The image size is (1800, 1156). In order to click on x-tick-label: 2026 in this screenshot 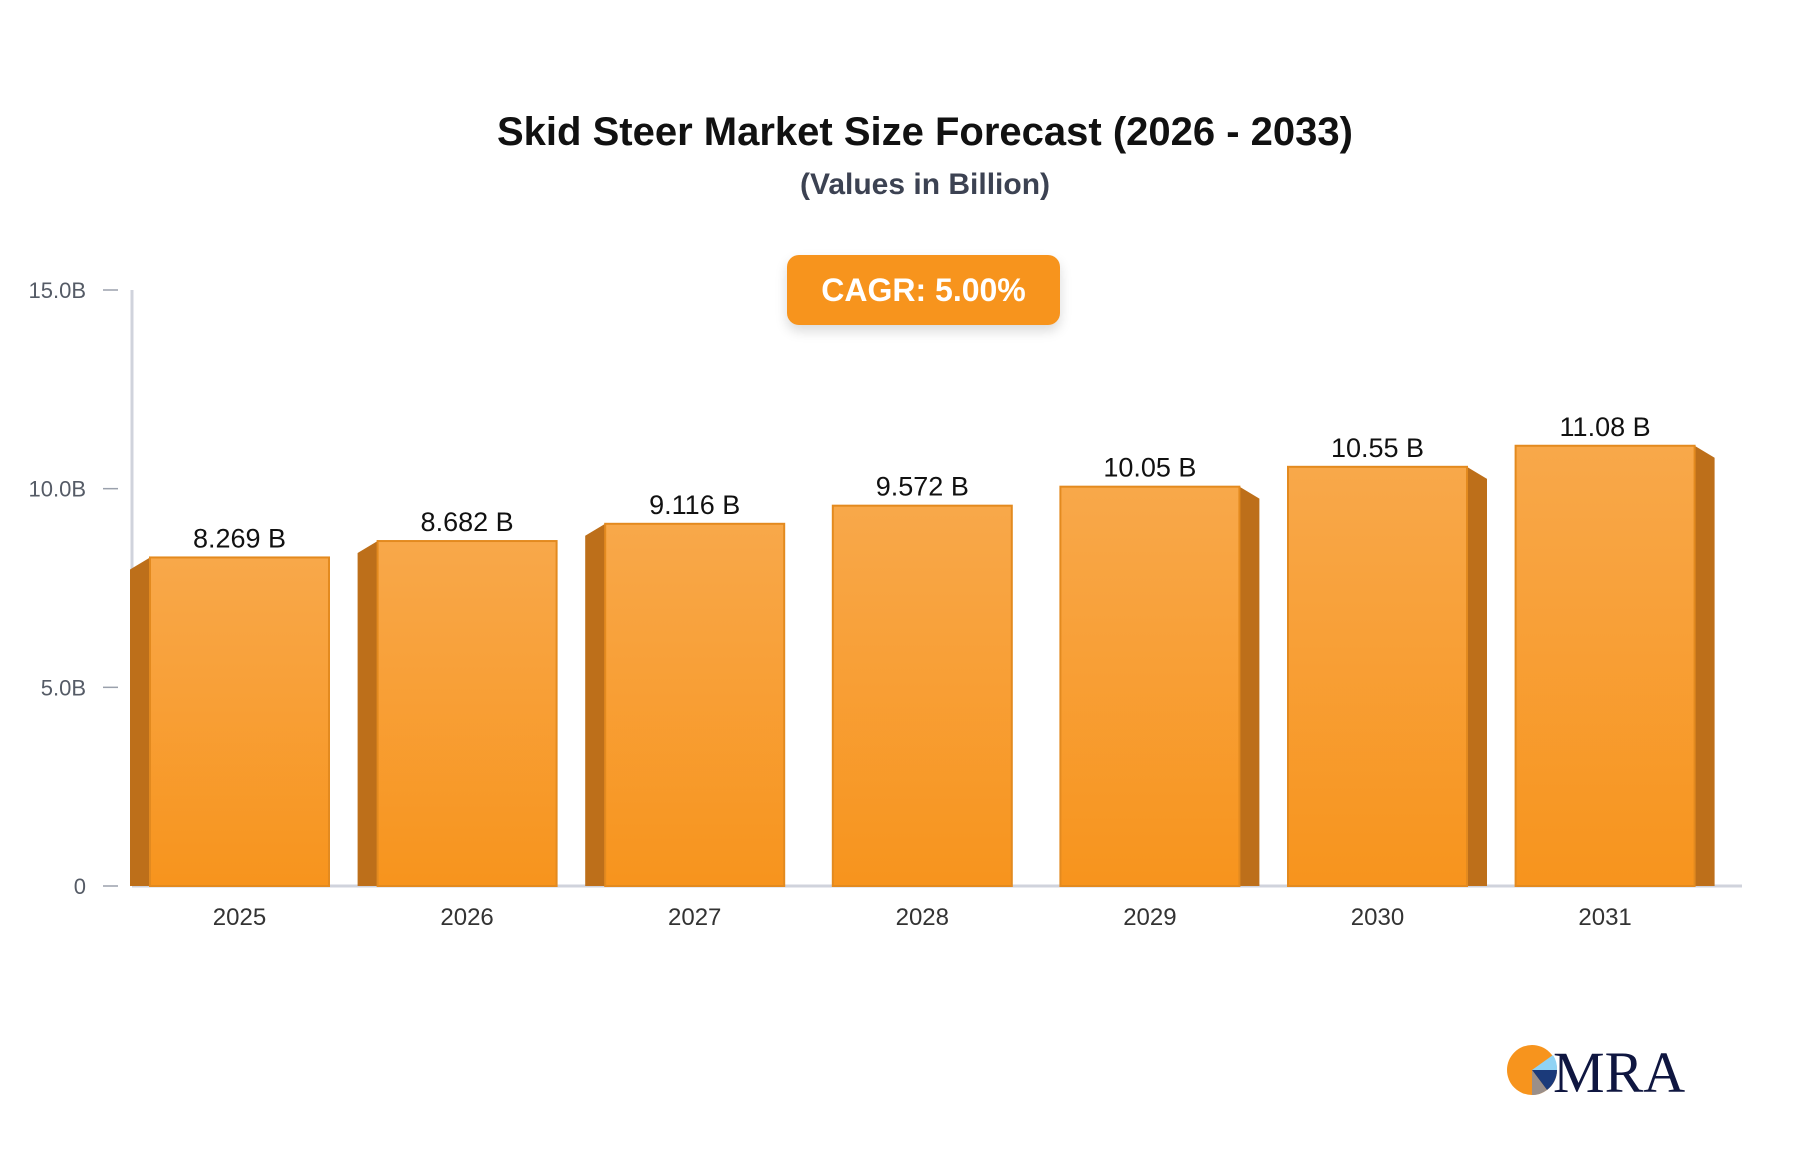, I will do `click(466, 917)`.